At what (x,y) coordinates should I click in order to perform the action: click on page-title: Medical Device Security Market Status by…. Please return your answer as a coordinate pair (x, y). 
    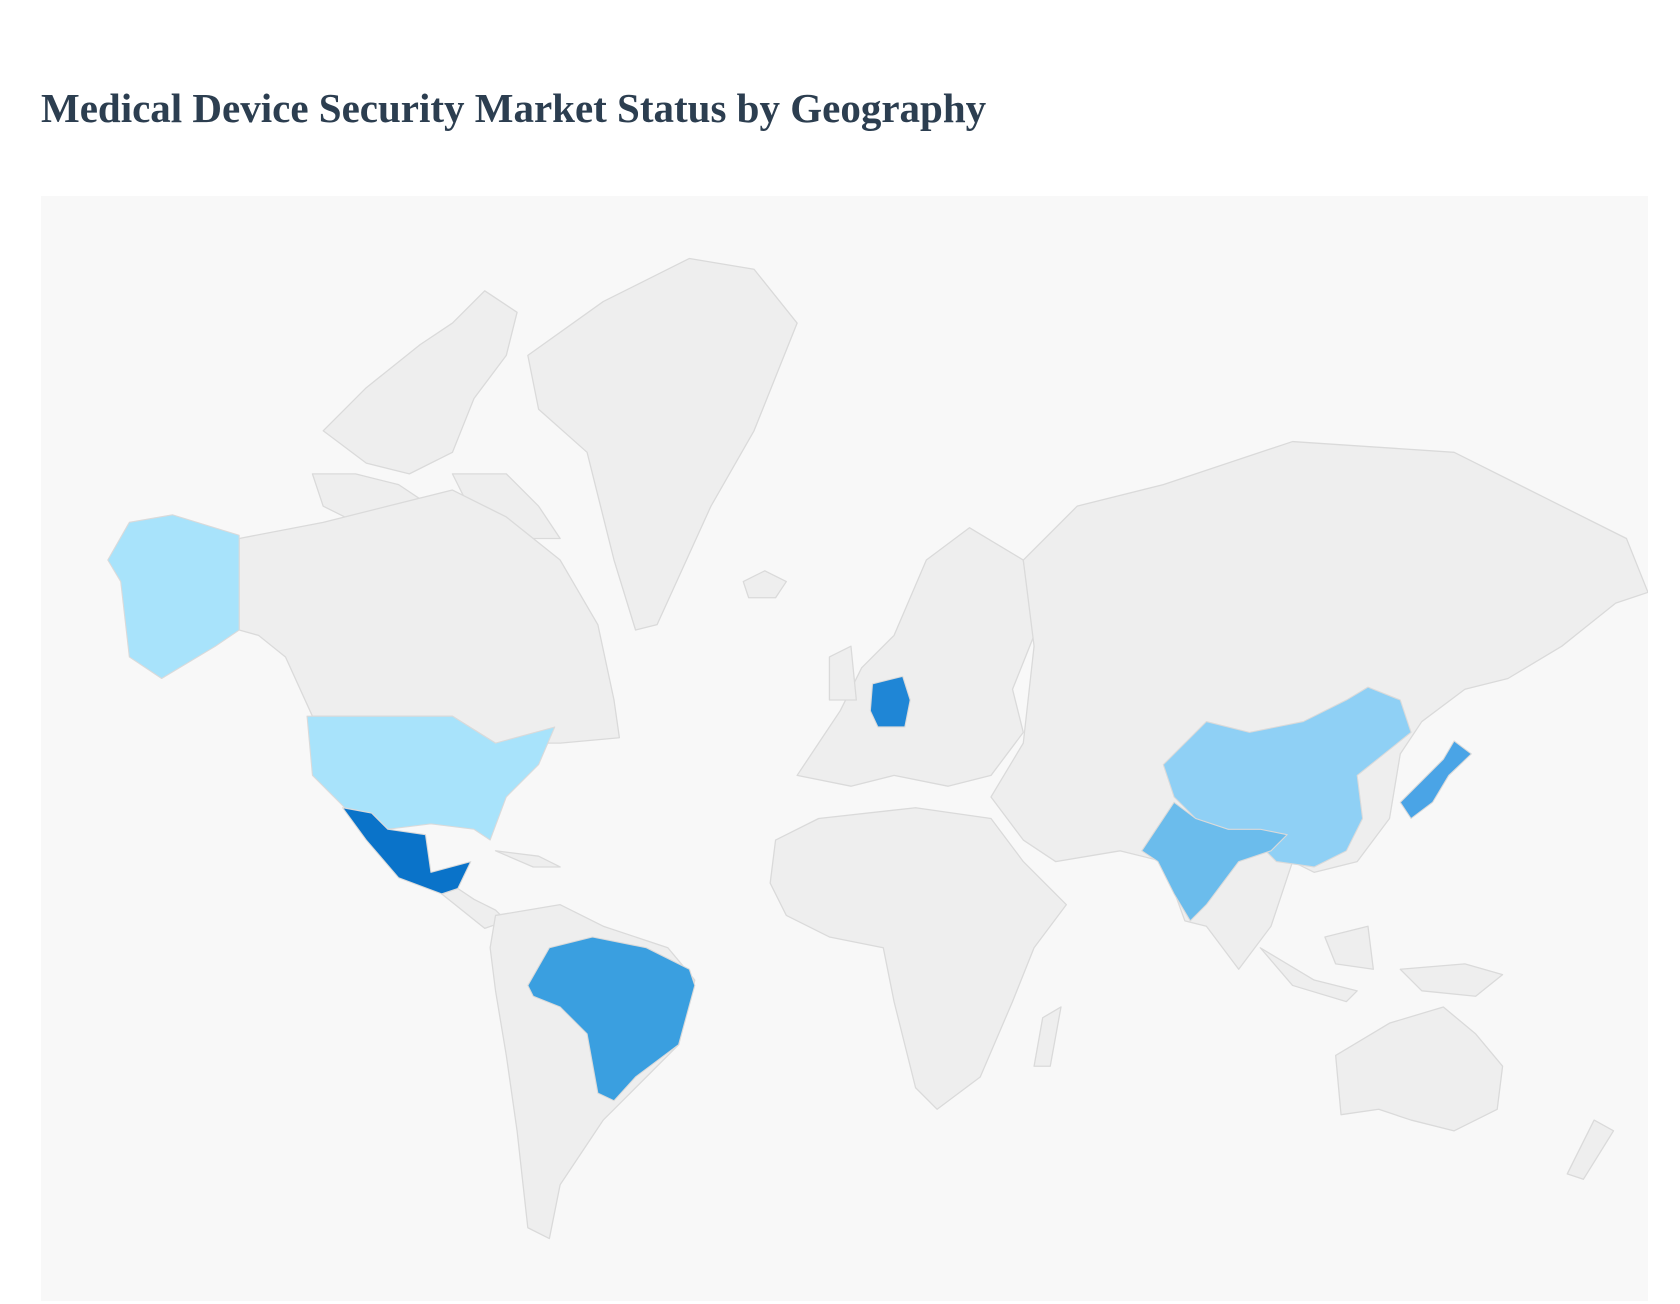
    Looking at the image, I should click on (514, 108).